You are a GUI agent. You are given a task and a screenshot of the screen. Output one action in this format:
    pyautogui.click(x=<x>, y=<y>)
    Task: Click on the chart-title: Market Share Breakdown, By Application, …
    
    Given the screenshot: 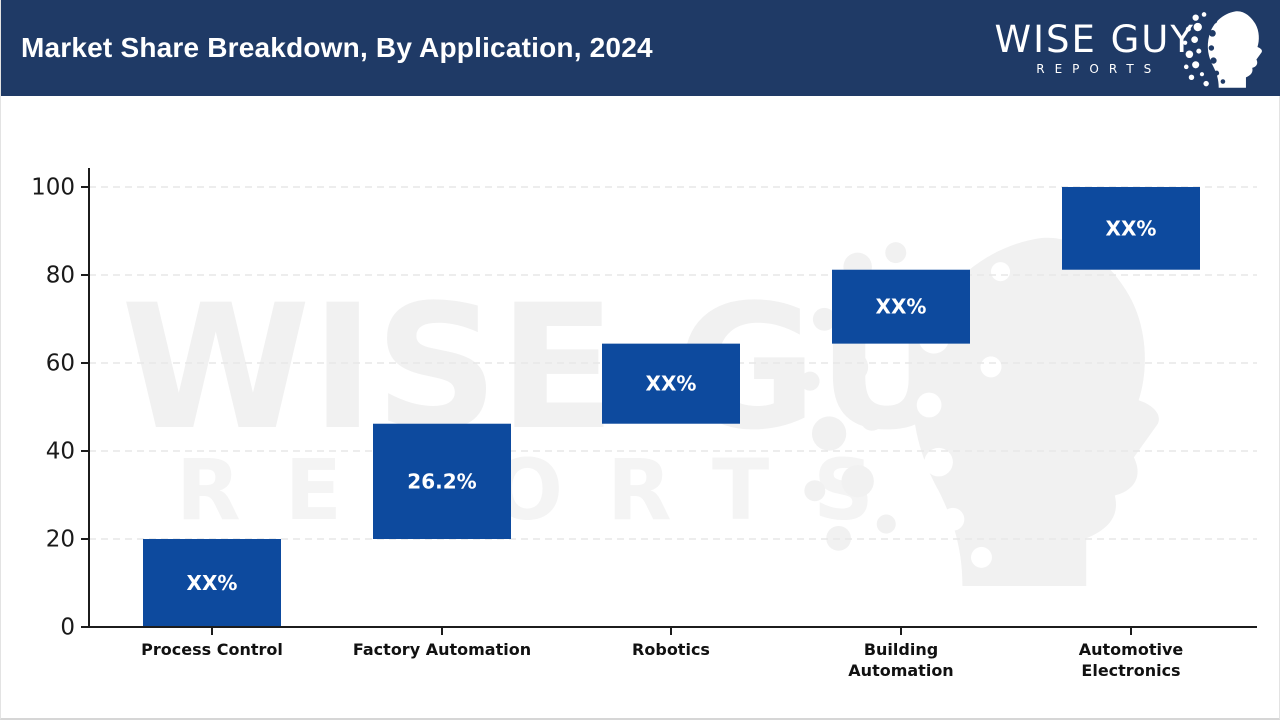 What is the action you would take?
    pyautogui.click(x=337, y=47)
    